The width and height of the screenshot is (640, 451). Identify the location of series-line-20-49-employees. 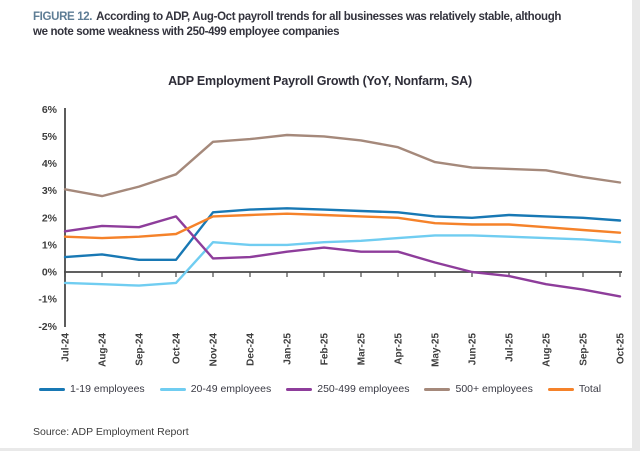
(342, 260).